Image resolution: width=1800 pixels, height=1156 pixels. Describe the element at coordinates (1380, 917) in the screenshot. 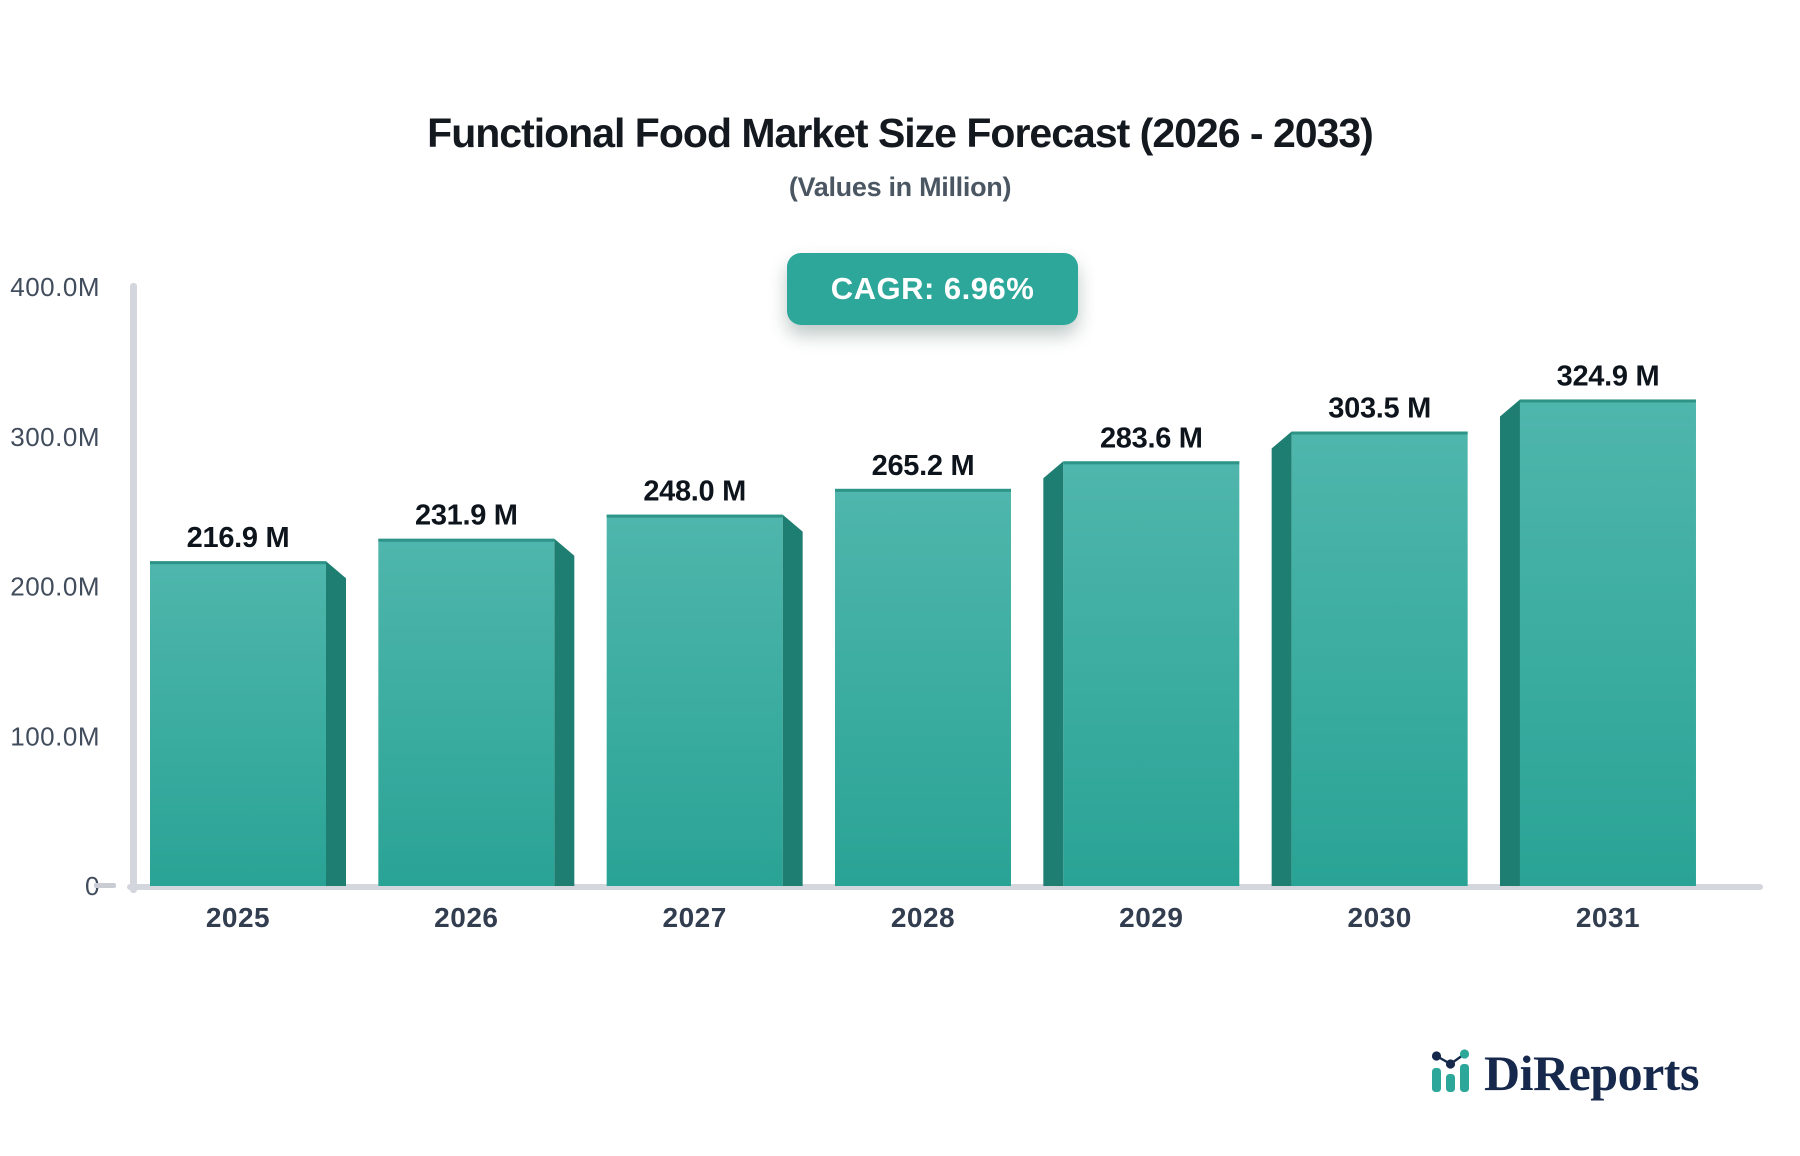

I see `x-tick-label-2030: 2030` at that location.